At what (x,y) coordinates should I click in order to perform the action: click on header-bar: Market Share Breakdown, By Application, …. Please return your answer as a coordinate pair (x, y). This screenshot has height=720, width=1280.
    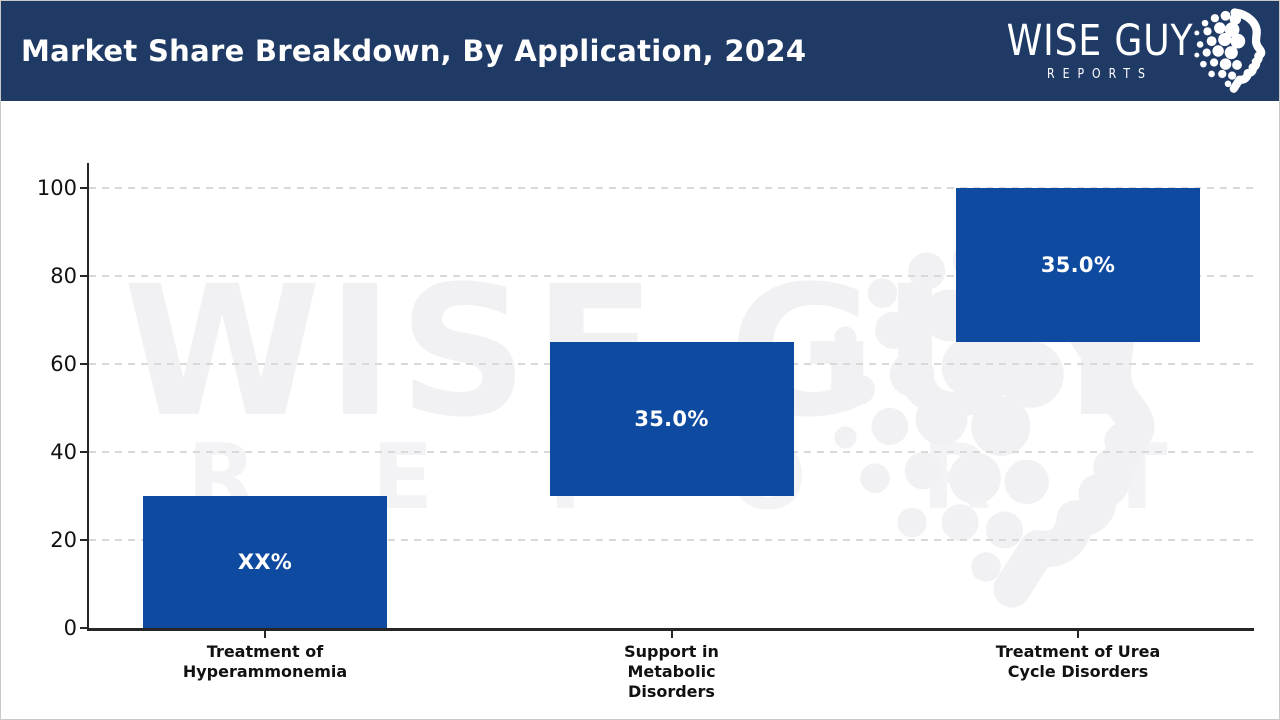
    Looking at the image, I should click on (640, 51).